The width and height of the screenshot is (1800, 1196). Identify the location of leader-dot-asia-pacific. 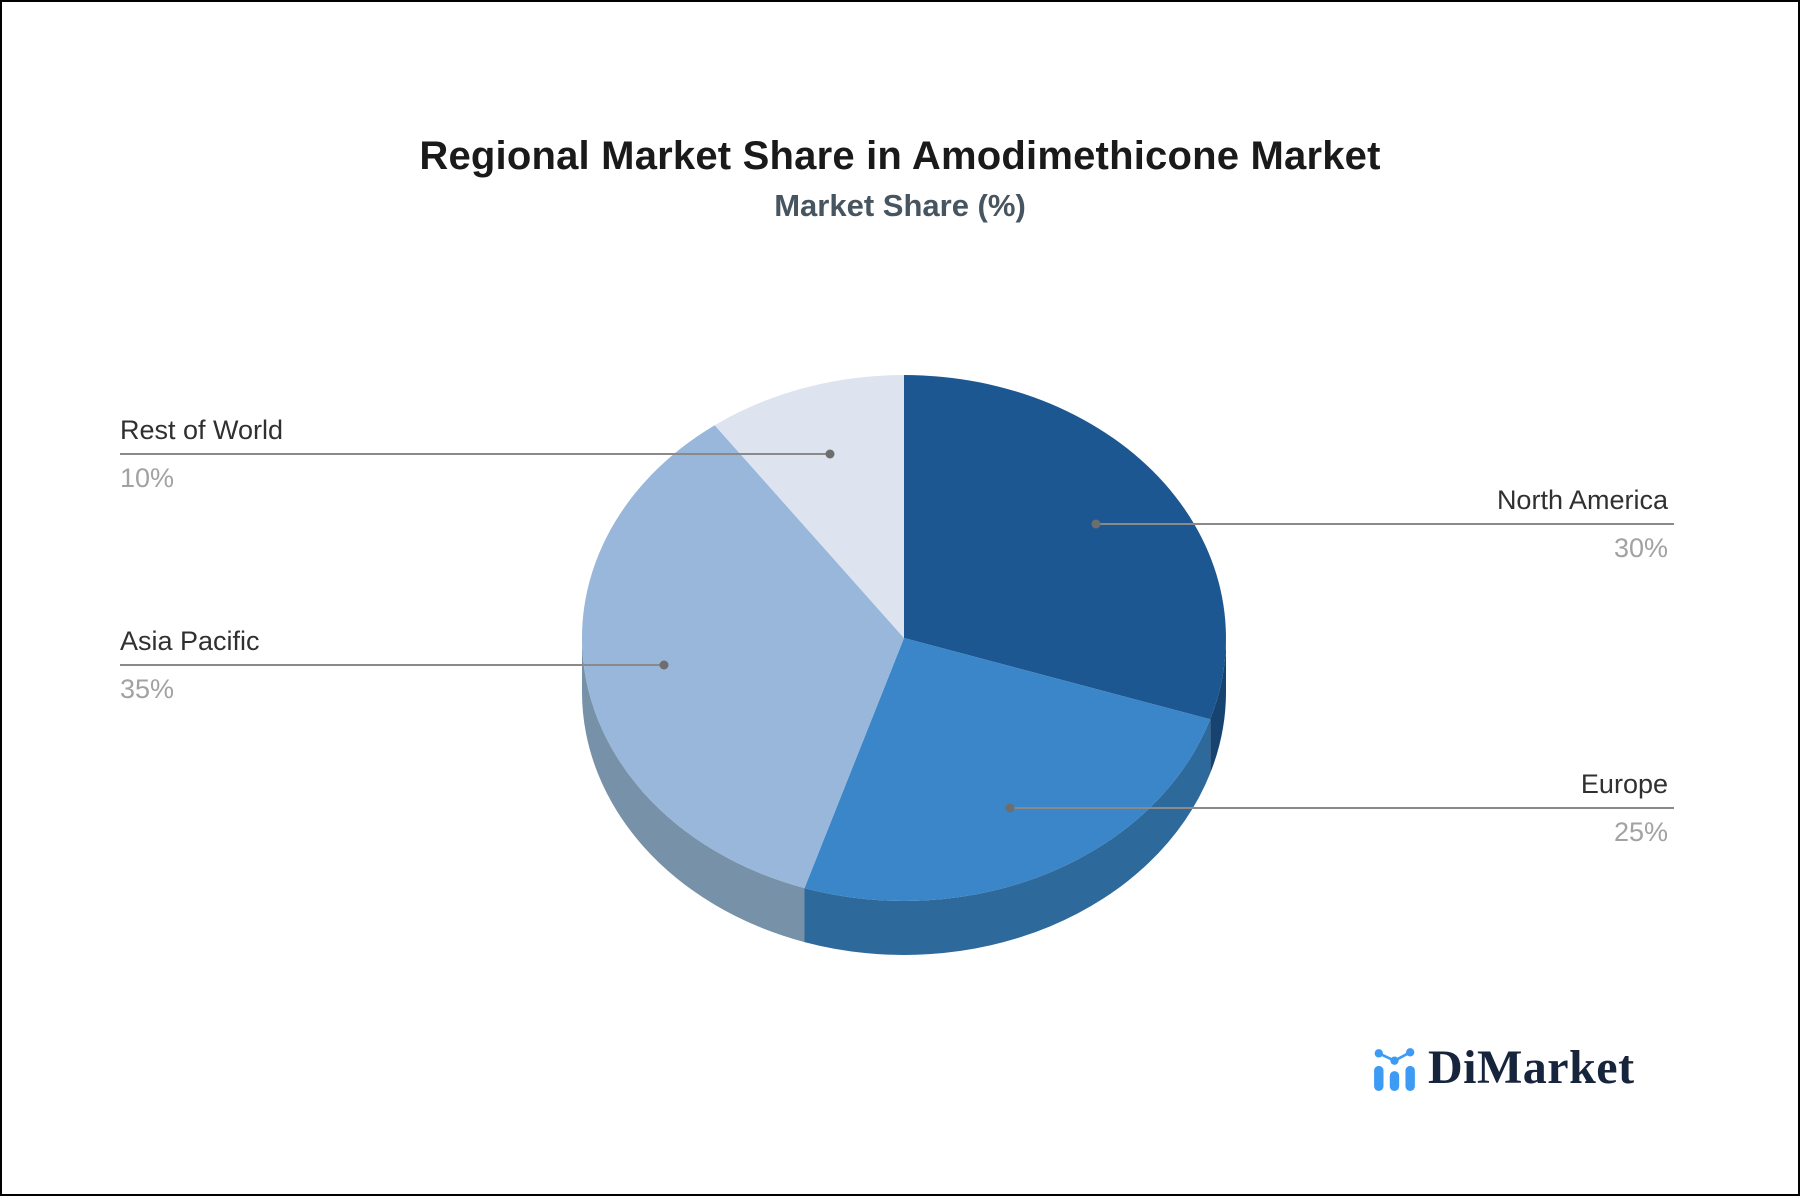
(664, 665).